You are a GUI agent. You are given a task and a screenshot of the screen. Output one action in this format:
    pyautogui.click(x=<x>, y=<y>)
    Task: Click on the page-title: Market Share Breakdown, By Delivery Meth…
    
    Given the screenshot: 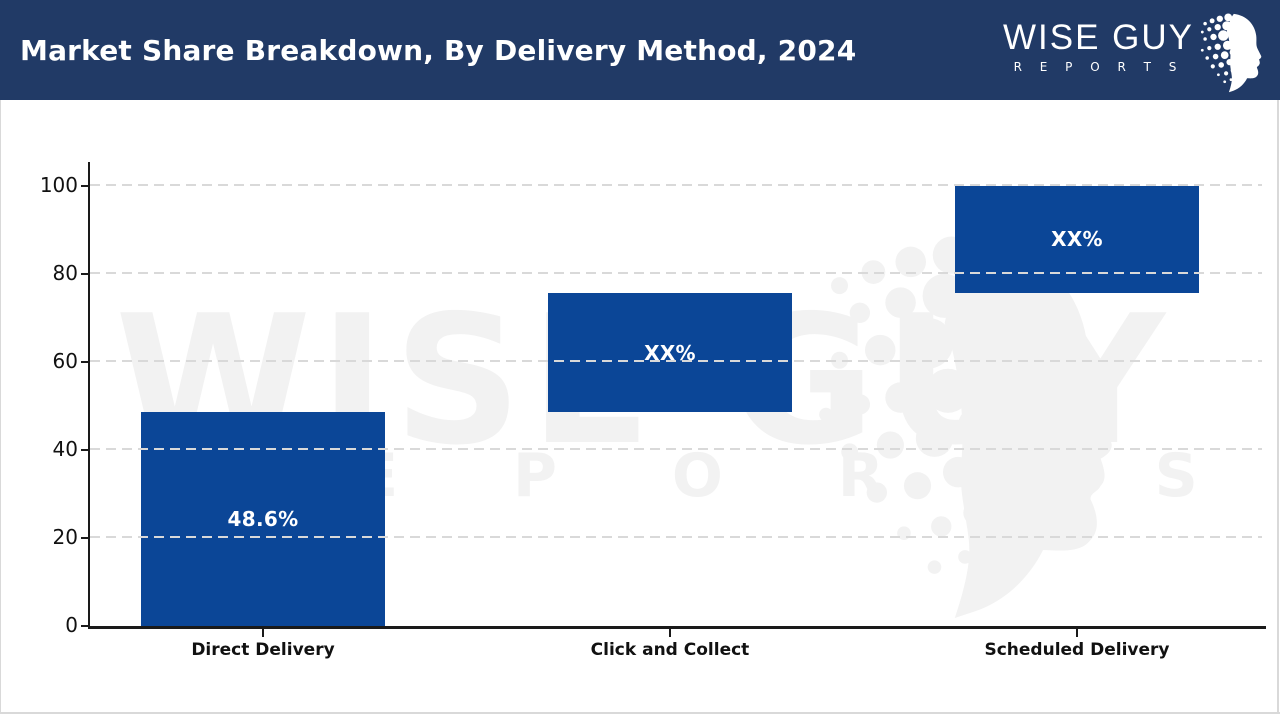 What is the action you would take?
    pyautogui.click(x=438, y=50)
    